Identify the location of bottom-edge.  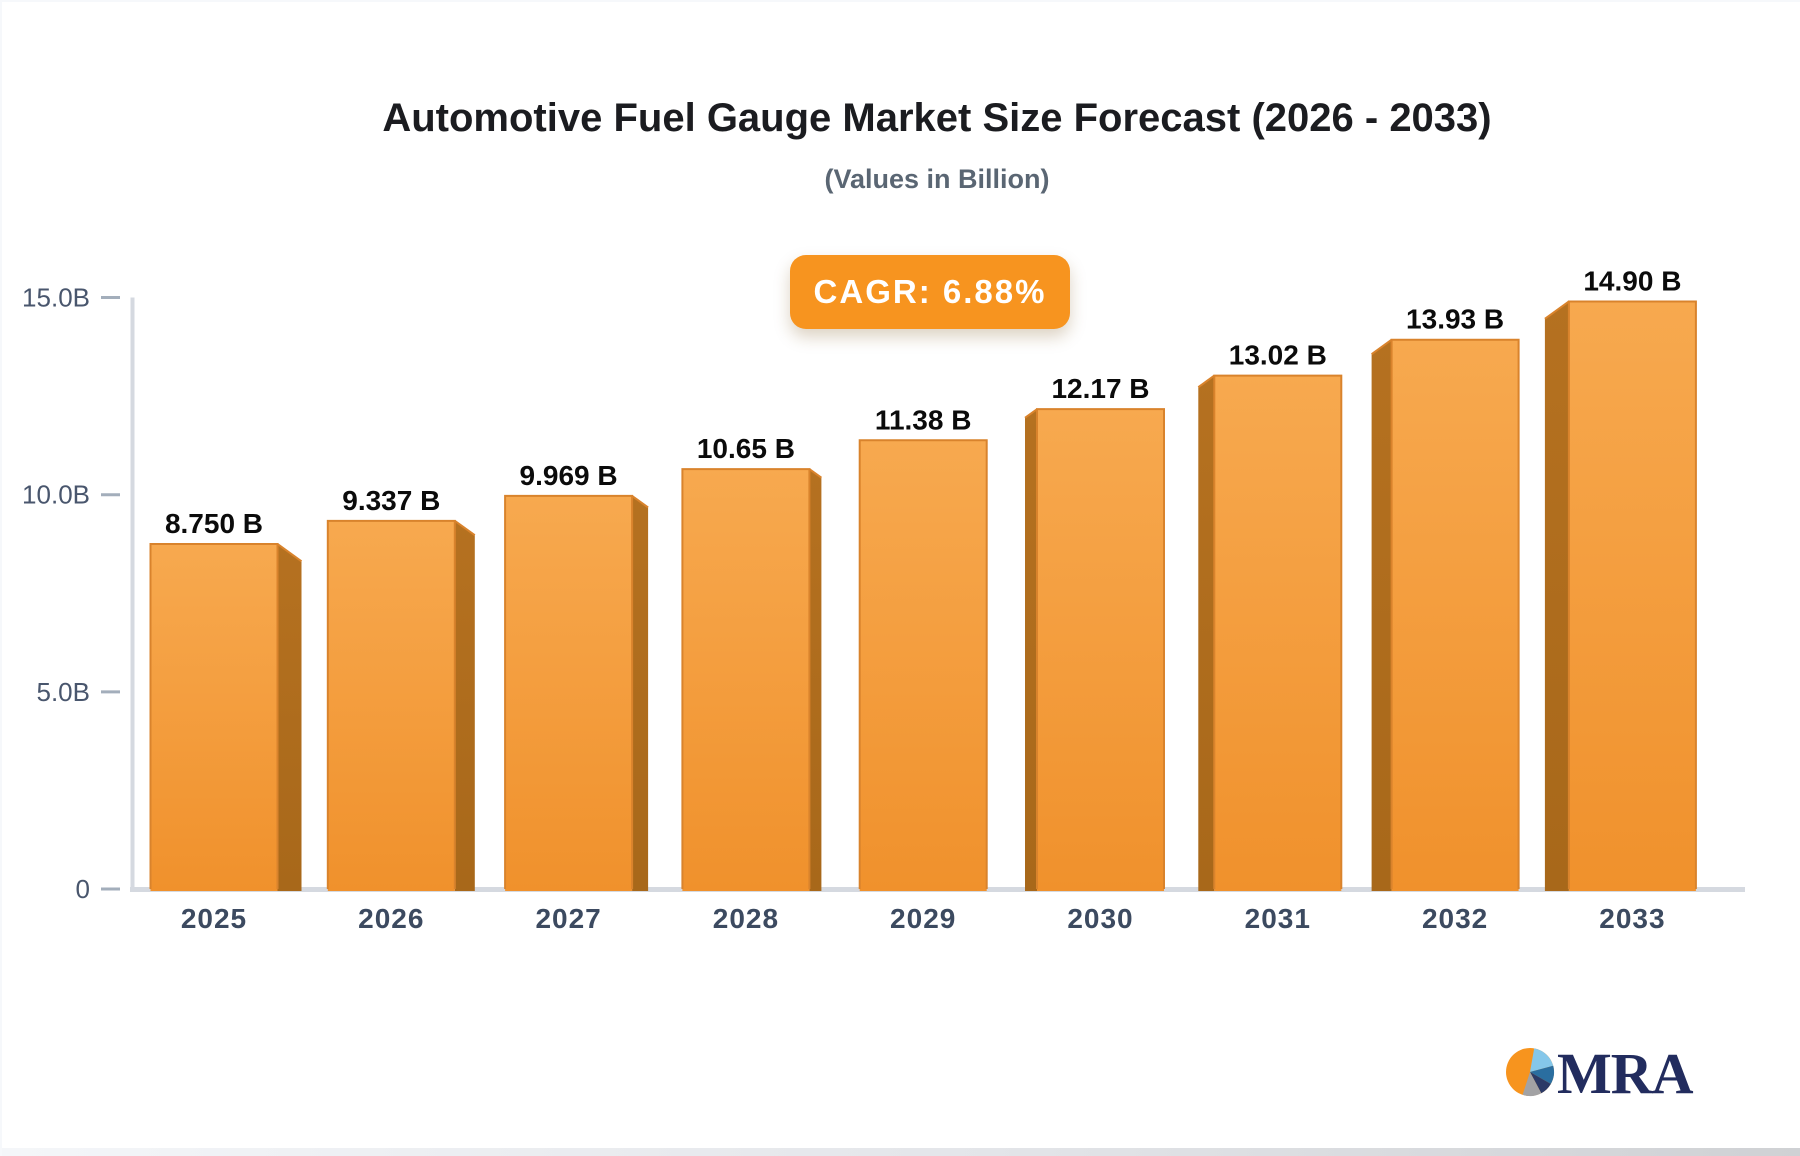
(901, 1152).